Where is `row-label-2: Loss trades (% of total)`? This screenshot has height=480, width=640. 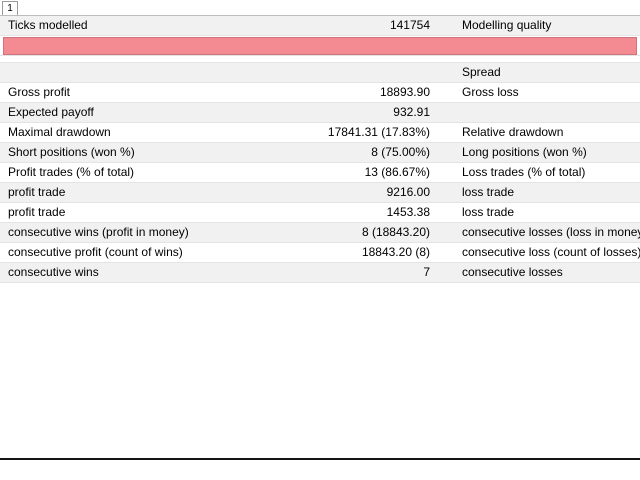
row-label-2: Loss trades (% of total) is located at coordinates (524, 172).